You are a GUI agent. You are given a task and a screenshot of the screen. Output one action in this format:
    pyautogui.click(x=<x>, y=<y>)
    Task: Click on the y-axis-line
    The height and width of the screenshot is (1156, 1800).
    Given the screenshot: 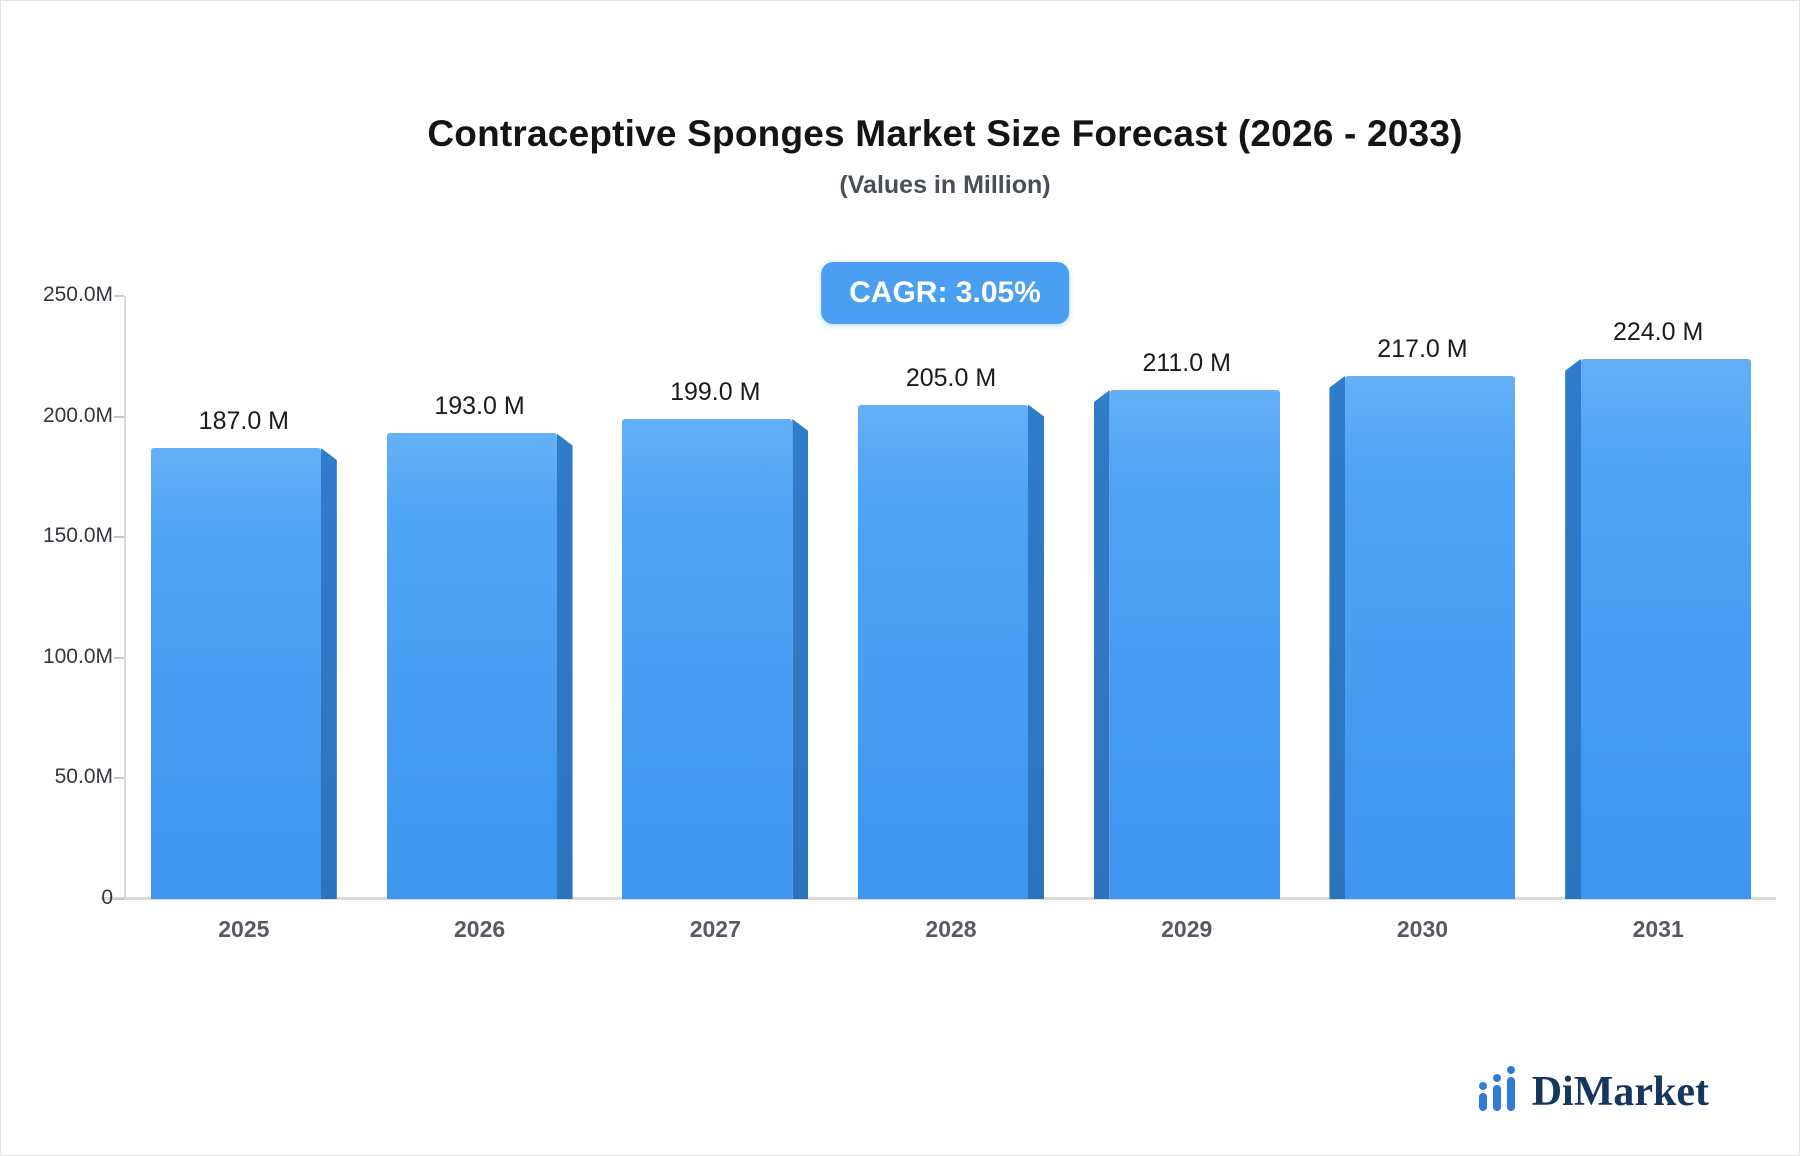 What is the action you would take?
    pyautogui.click(x=125, y=597)
    